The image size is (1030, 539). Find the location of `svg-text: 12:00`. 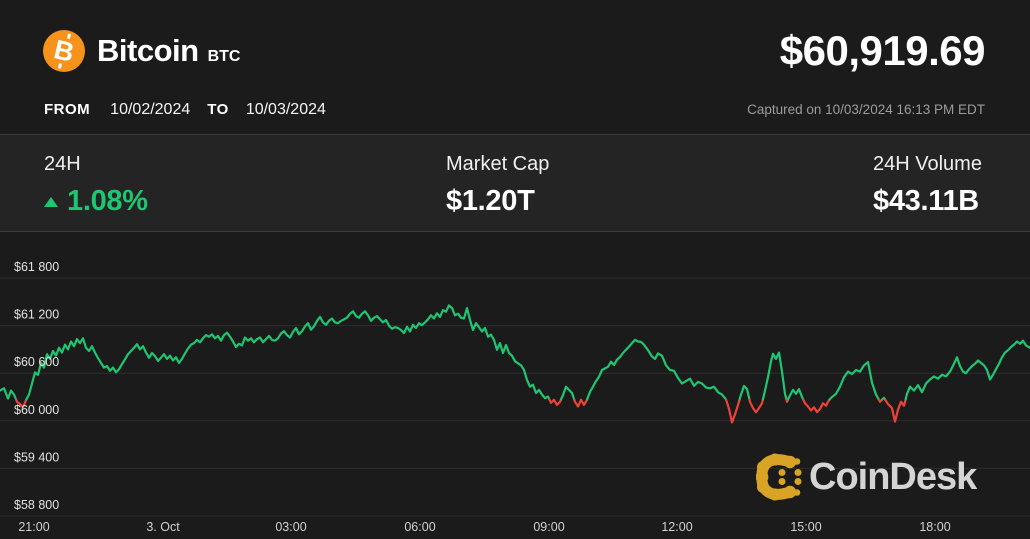

svg-text: 12:00 is located at coordinates (676, 527).